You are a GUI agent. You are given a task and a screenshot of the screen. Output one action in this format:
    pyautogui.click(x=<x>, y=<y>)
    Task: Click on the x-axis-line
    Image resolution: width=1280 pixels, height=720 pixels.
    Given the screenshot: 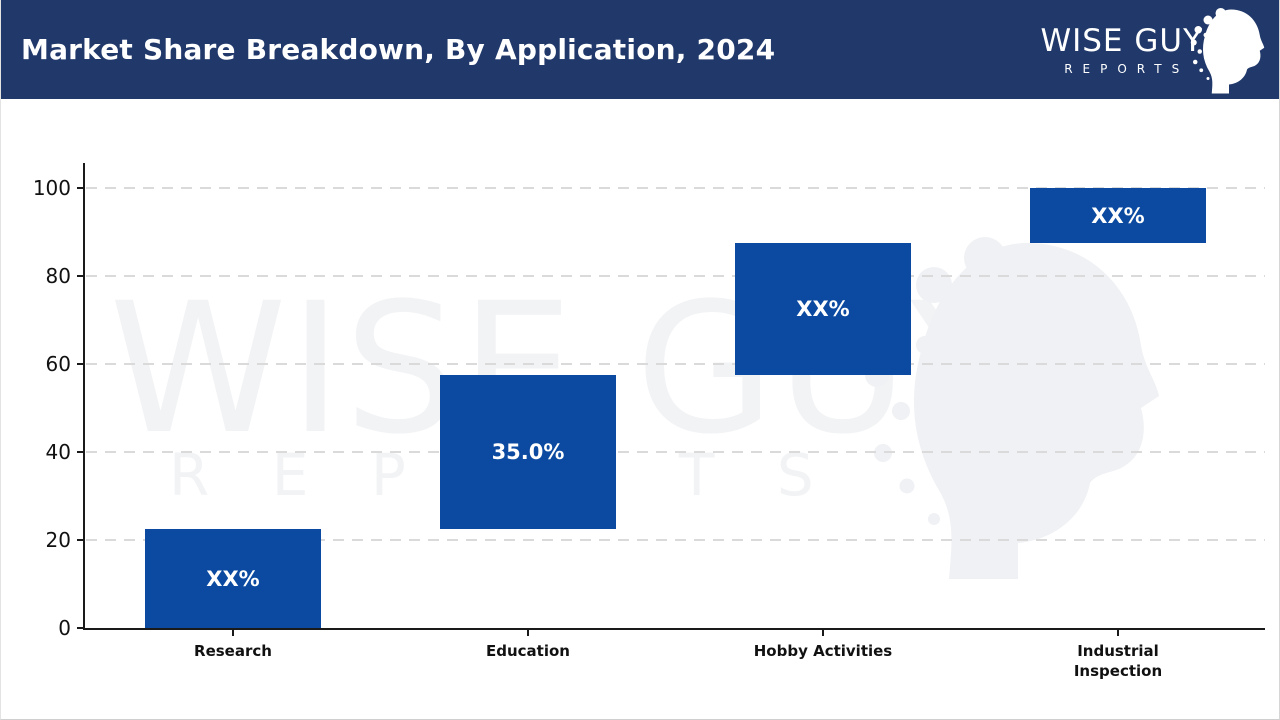 What is the action you would take?
    pyautogui.click(x=674, y=629)
    